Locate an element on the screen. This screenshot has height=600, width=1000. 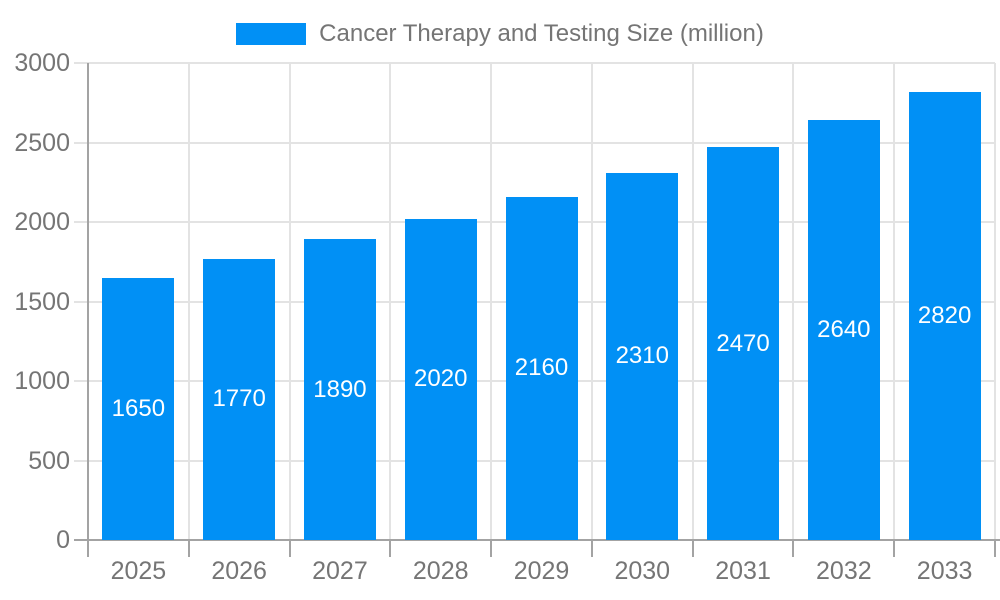
y-axis-line is located at coordinates (88, 310).